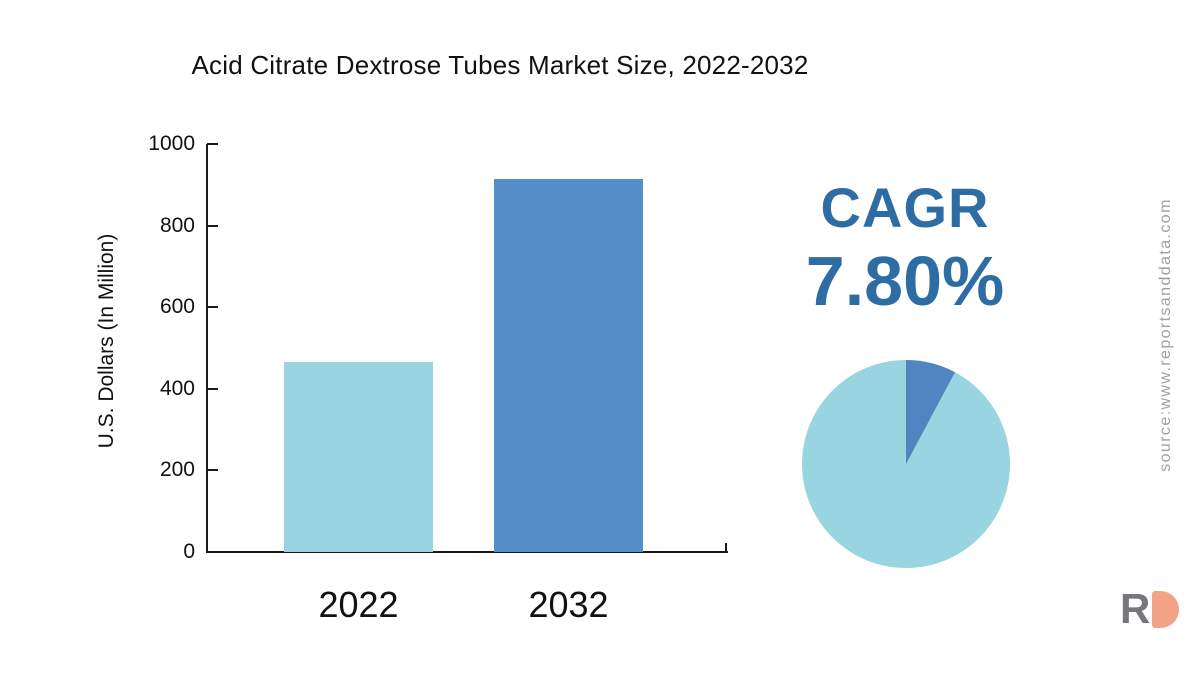 This screenshot has height=674, width=1200. What do you see at coordinates (905, 207) in the screenshot?
I see `cagr-label: CAGR` at bounding box center [905, 207].